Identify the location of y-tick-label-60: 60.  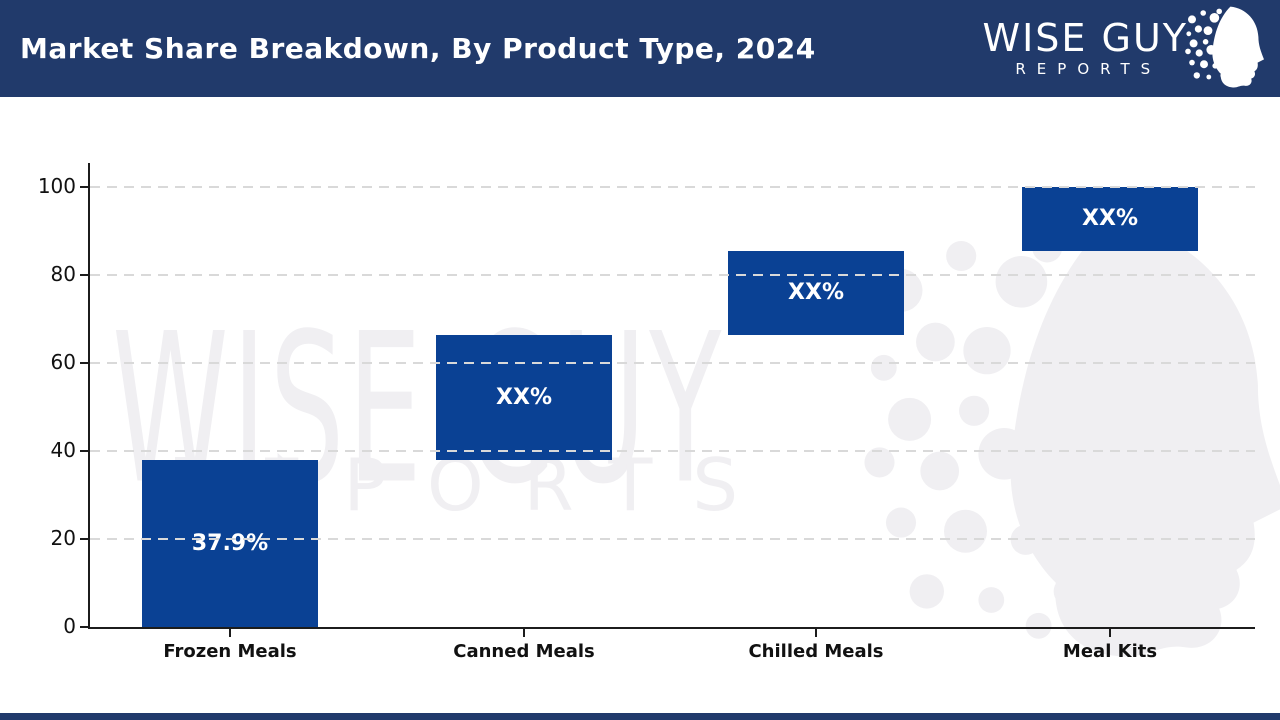
(63, 362).